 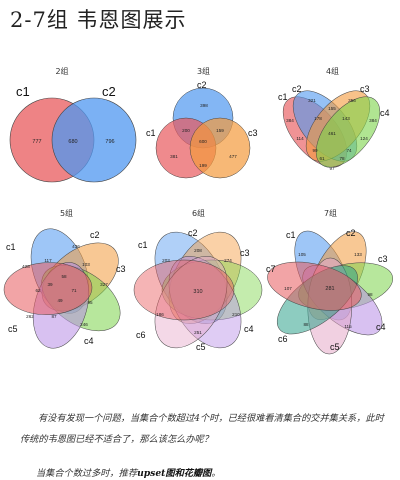 I want to click on region-value: 246, so click(x=84, y=324).